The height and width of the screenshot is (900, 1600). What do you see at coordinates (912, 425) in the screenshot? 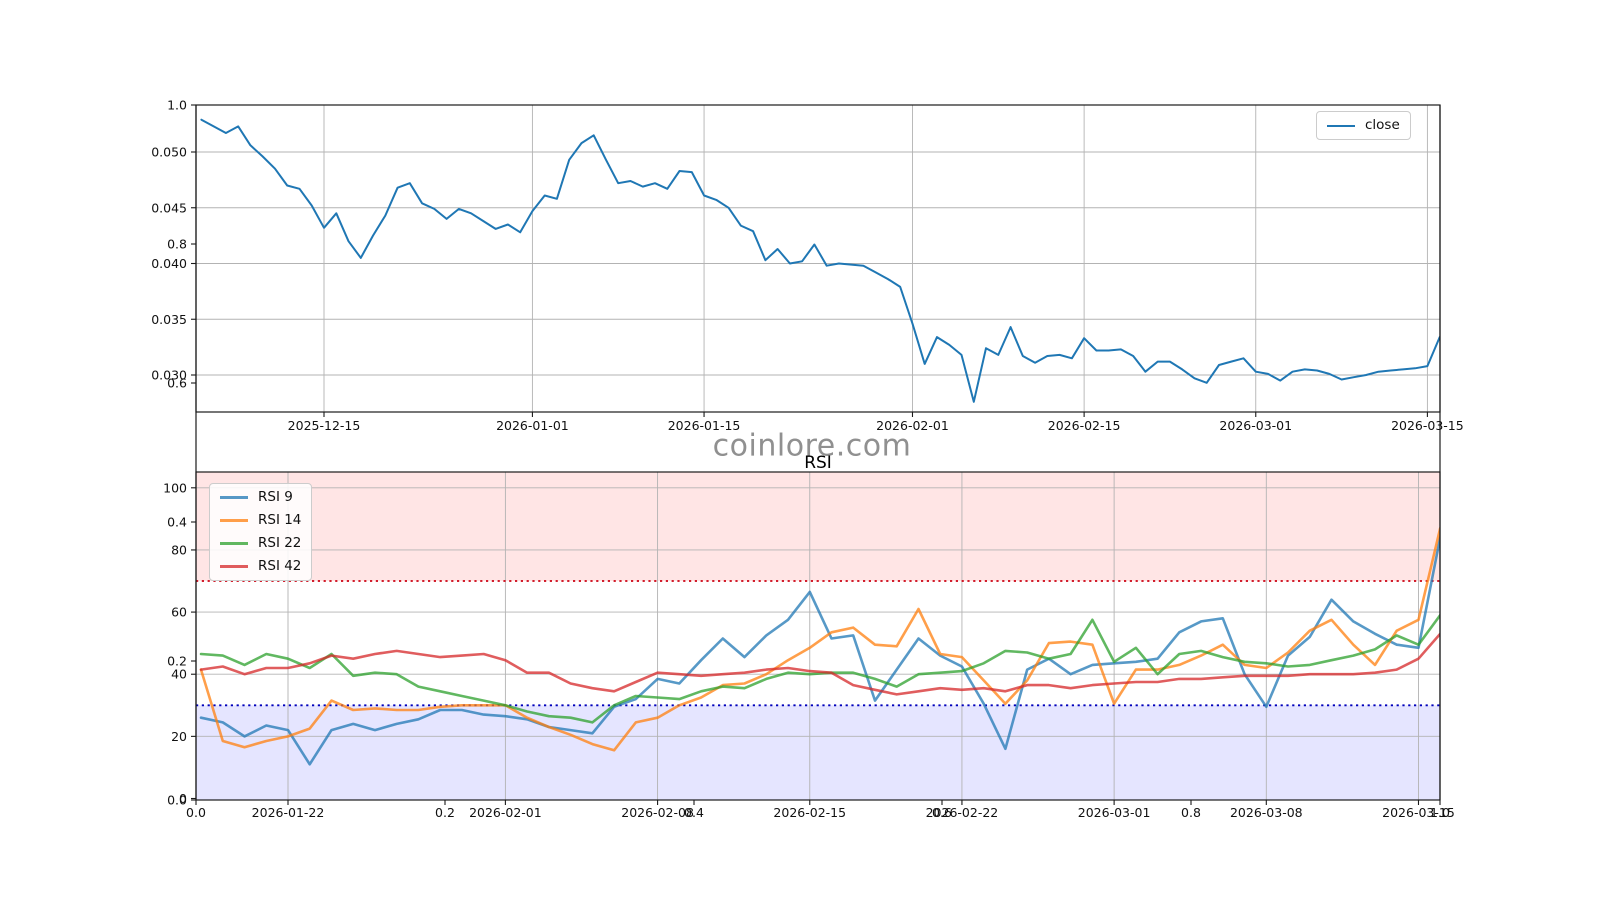
I see `top-x-tick-label: 2026-02-01` at bounding box center [912, 425].